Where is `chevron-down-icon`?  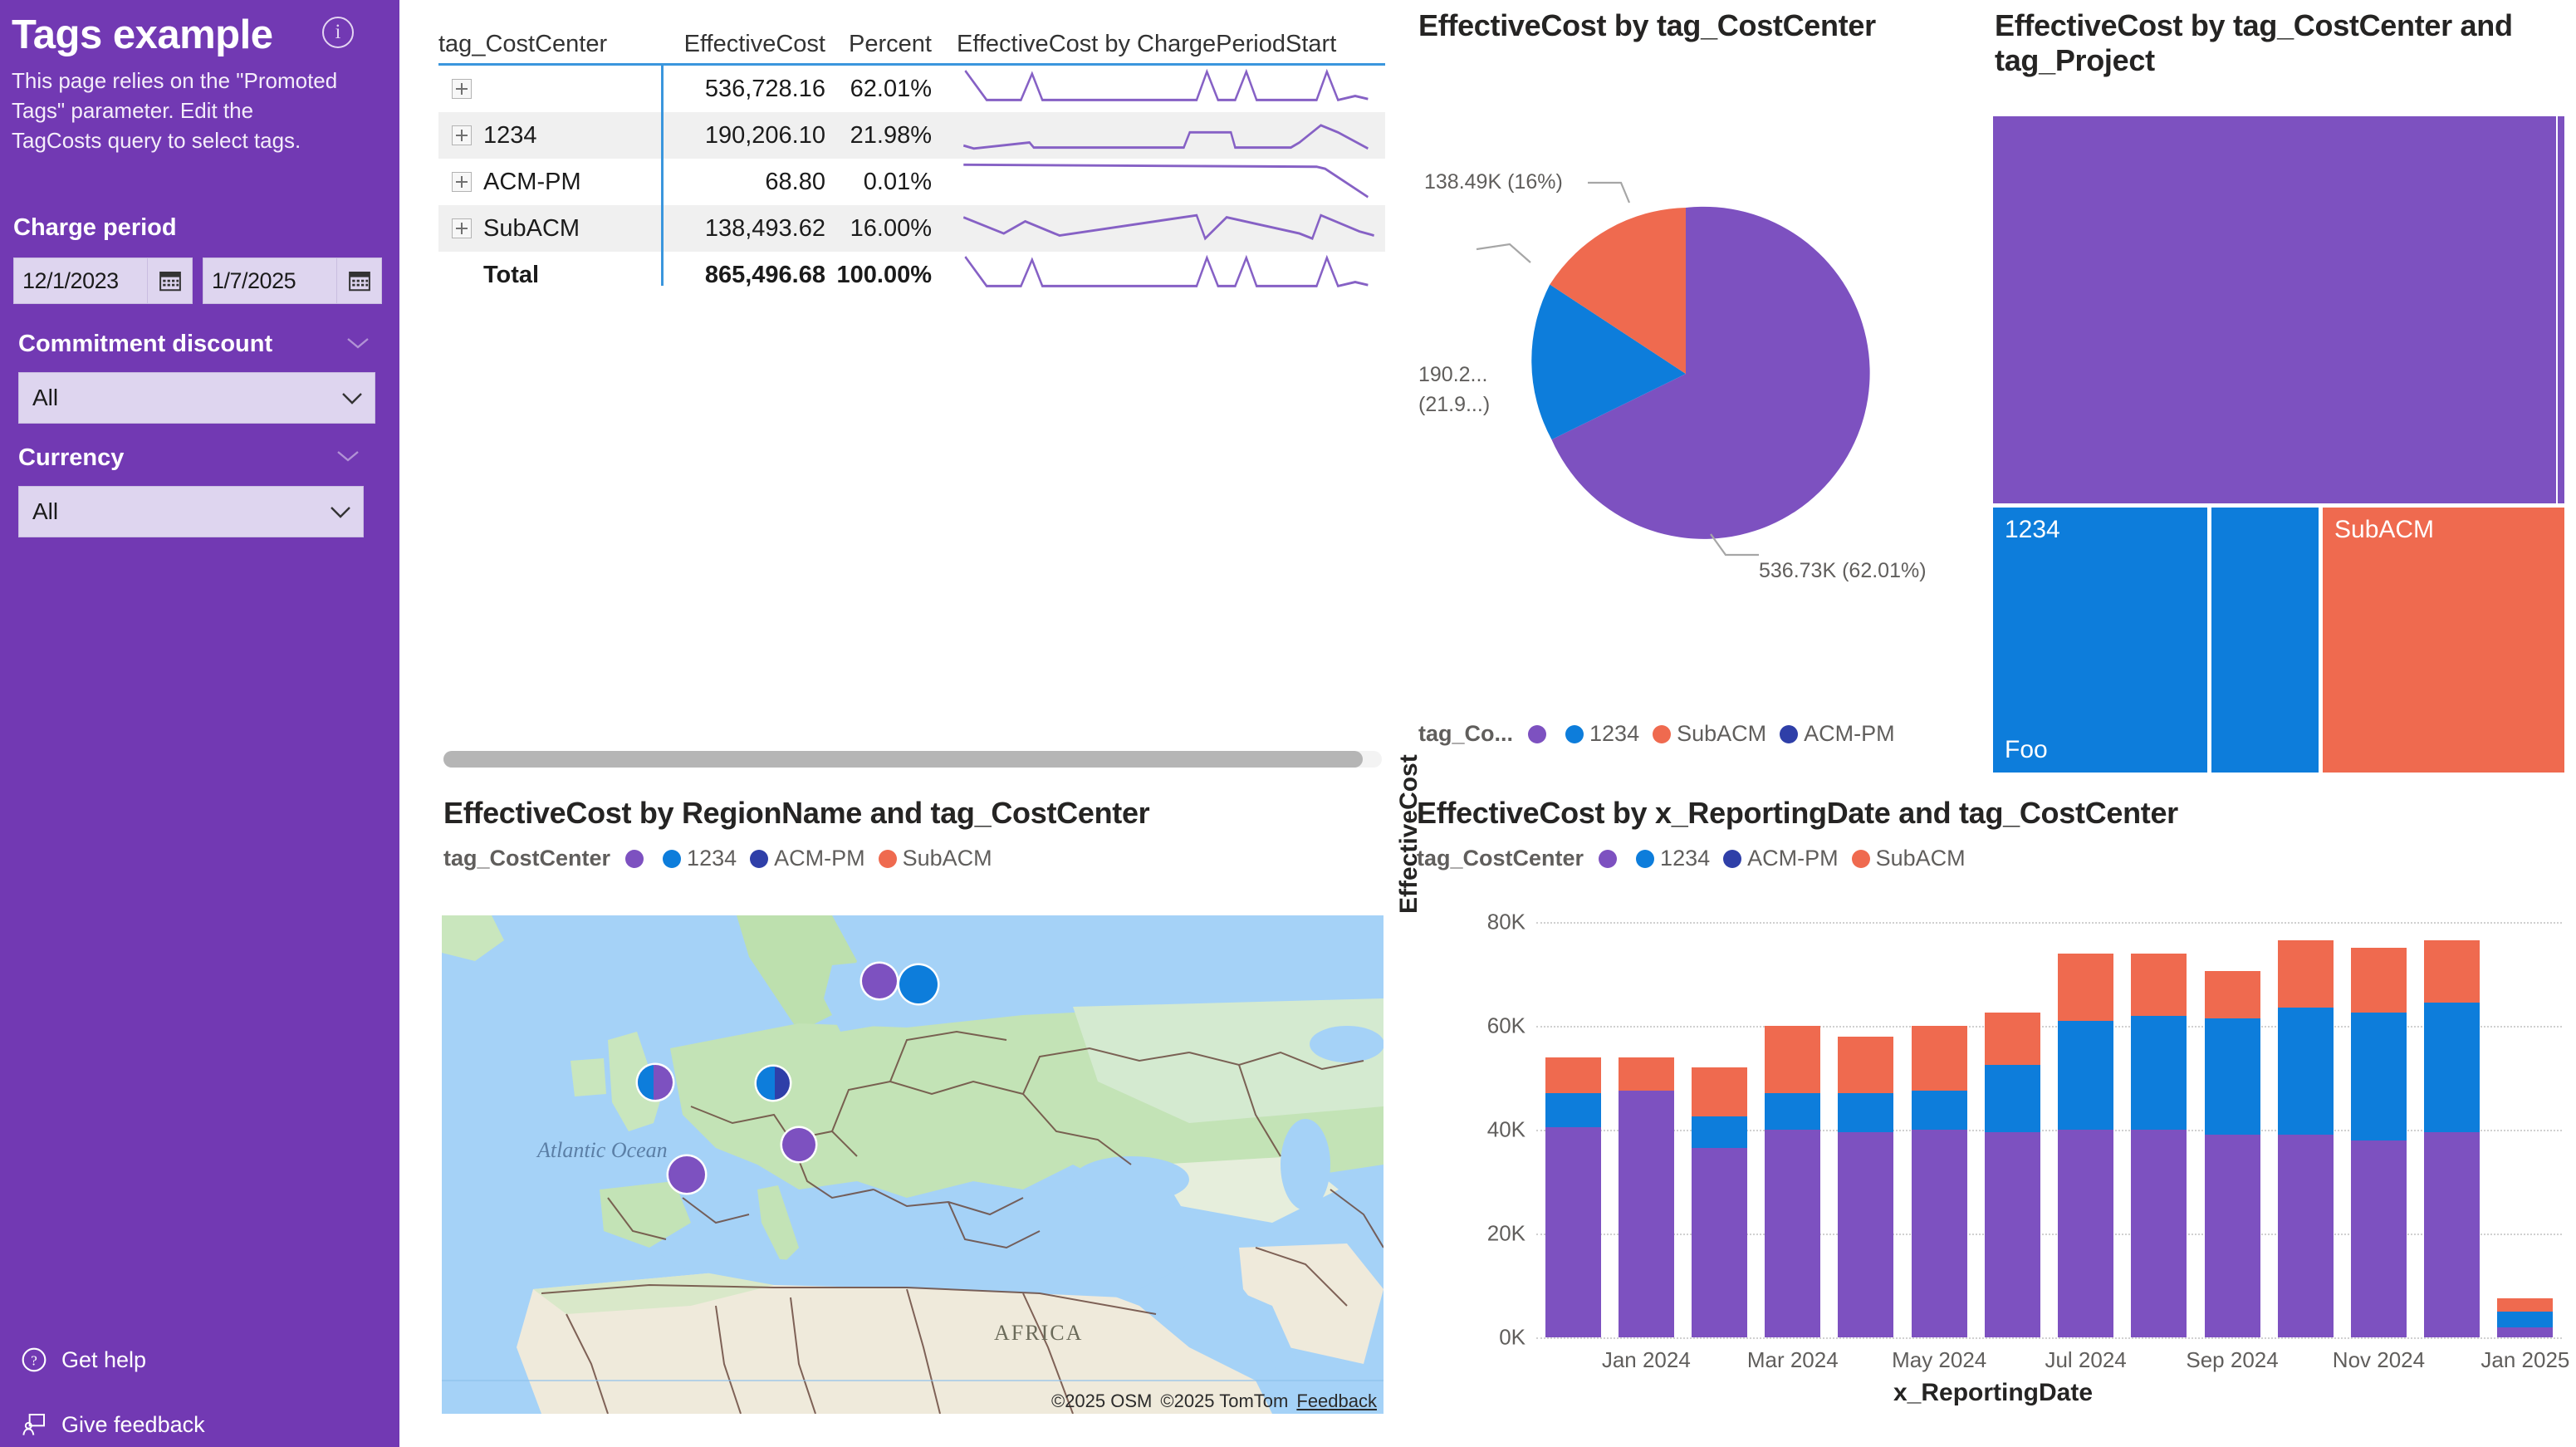
chevron-down-icon is located at coordinates (341, 512).